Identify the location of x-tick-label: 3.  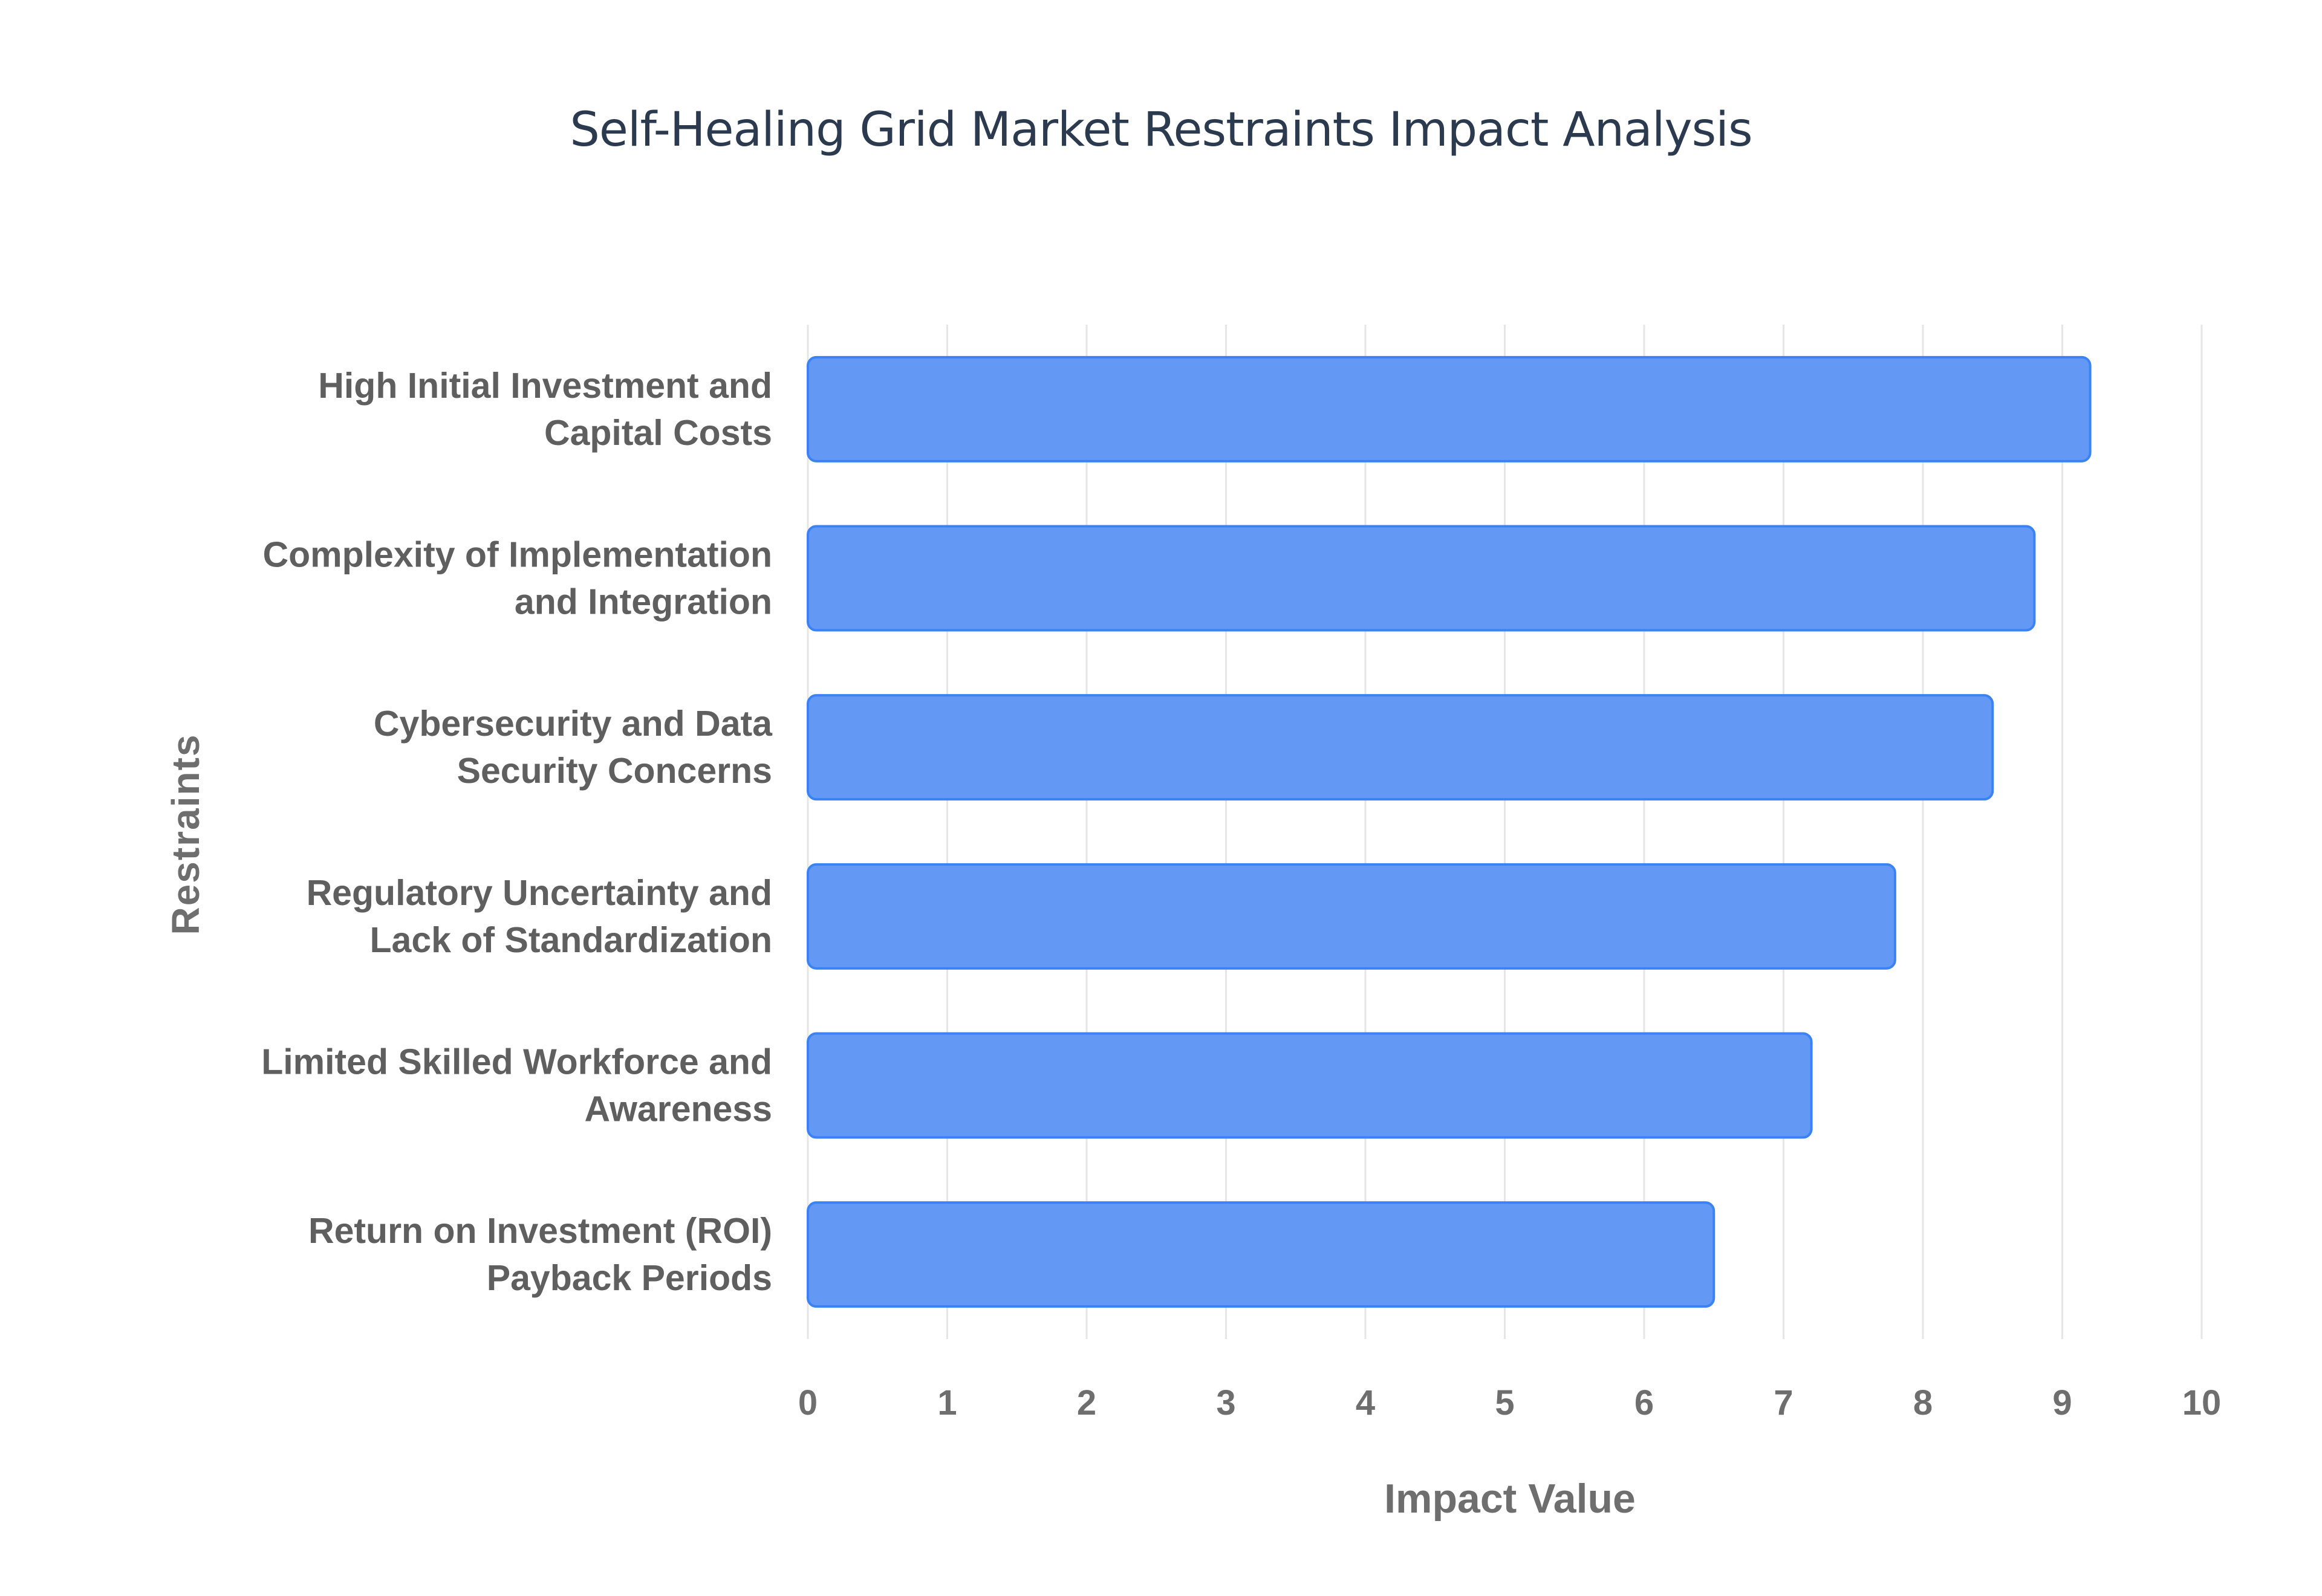
(1225, 1402).